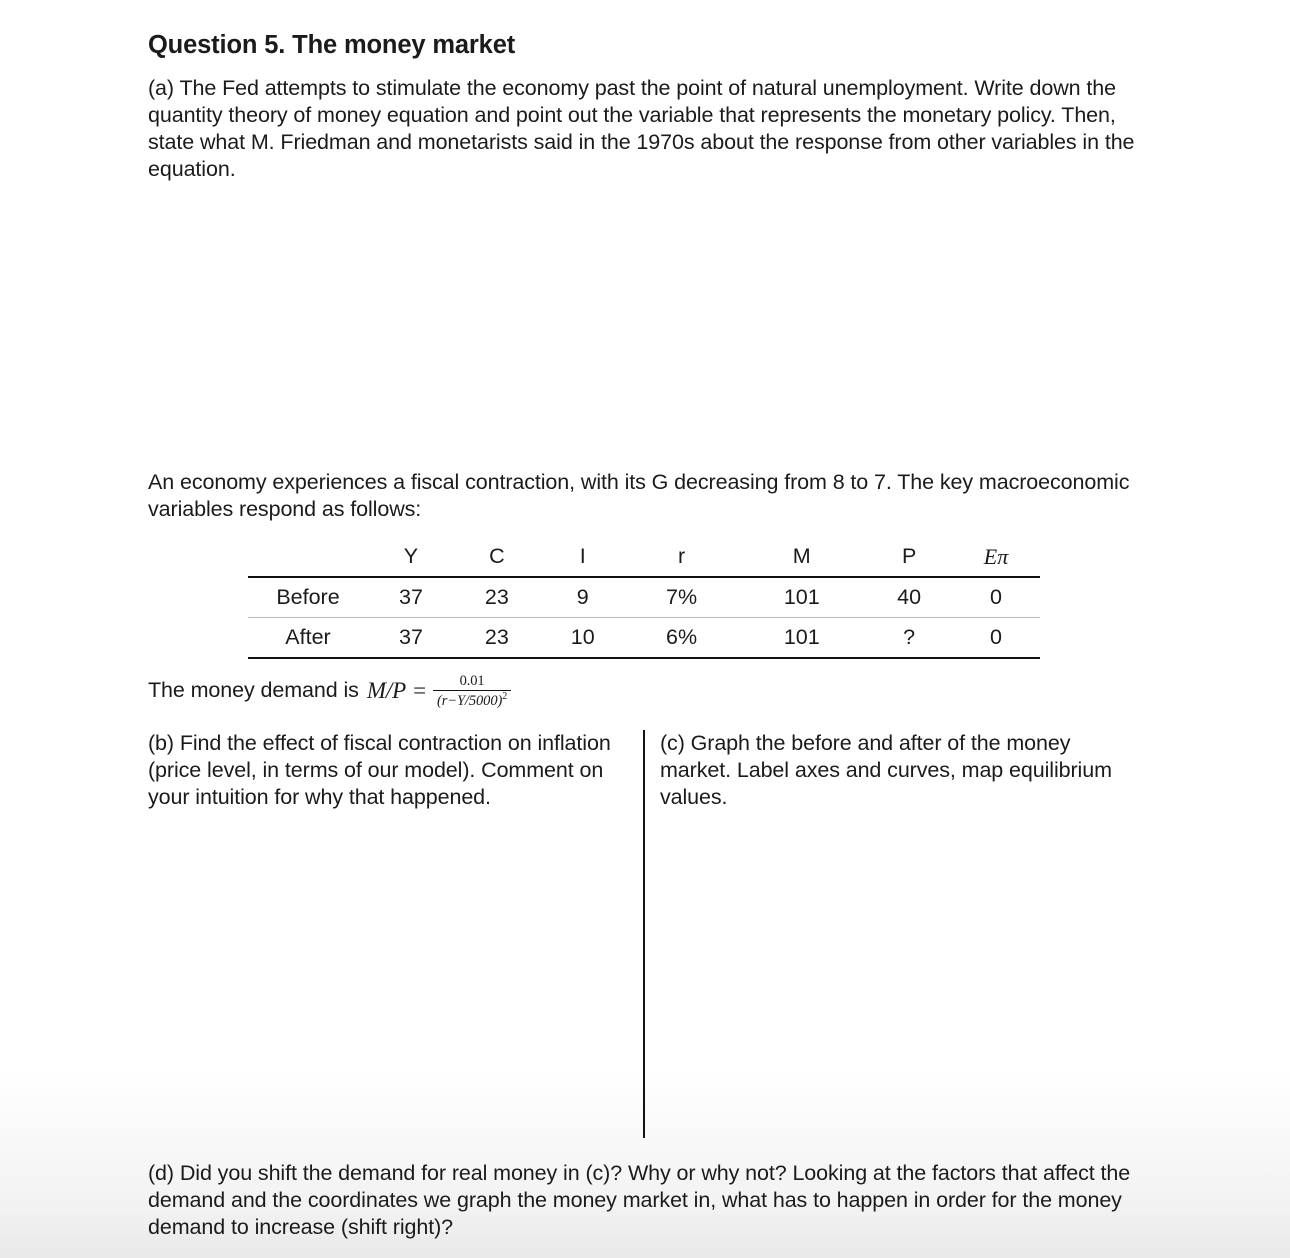 The image size is (1290, 1258). I want to click on denominator-exponent: 2, so click(505, 697).